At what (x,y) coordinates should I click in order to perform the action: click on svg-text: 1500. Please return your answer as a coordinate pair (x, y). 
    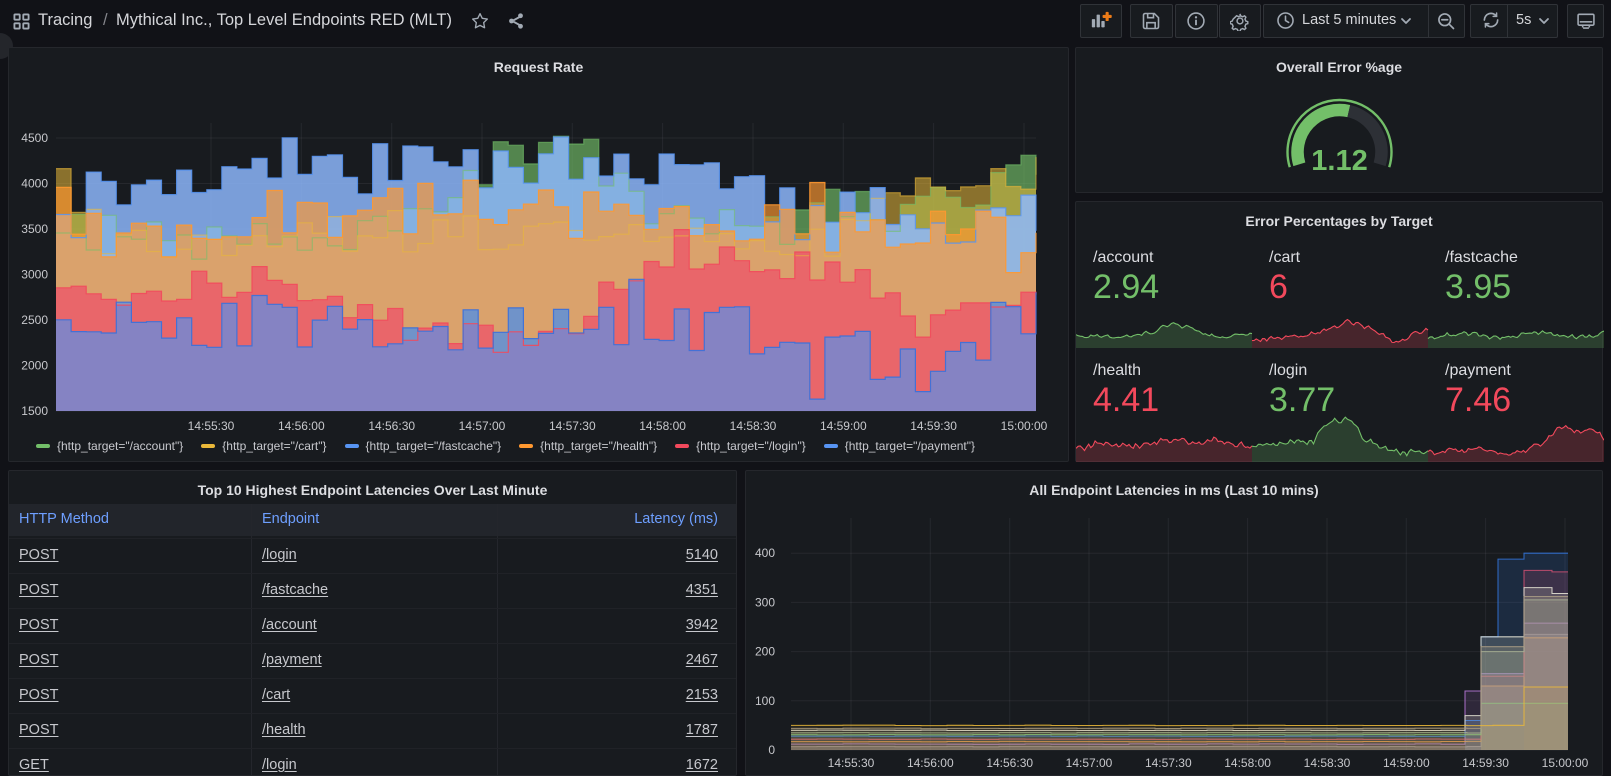
    Looking at the image, I should click on (34, 411).